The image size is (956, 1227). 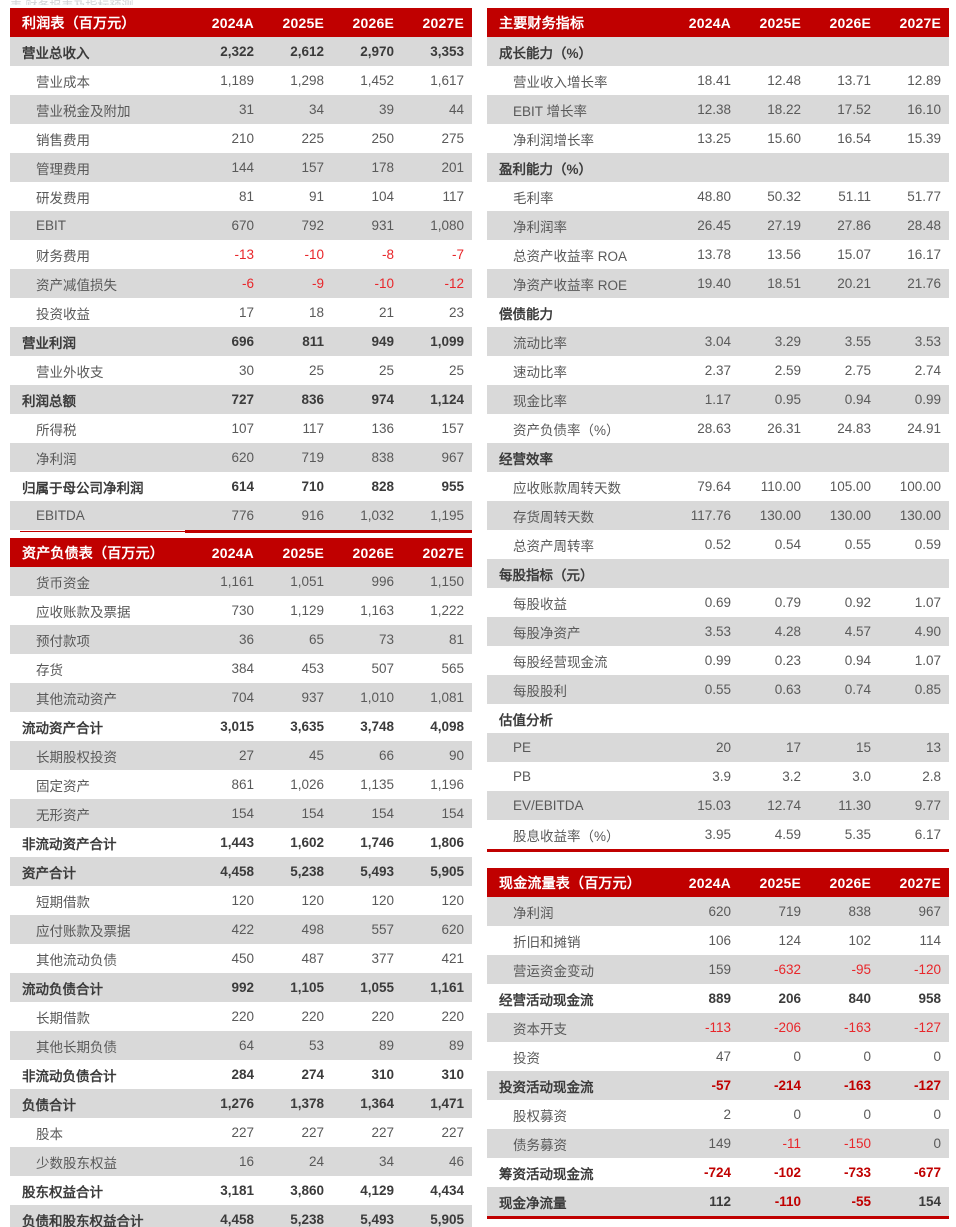 I want to click on row-label: 财务费用, so click(x=101, y=254).